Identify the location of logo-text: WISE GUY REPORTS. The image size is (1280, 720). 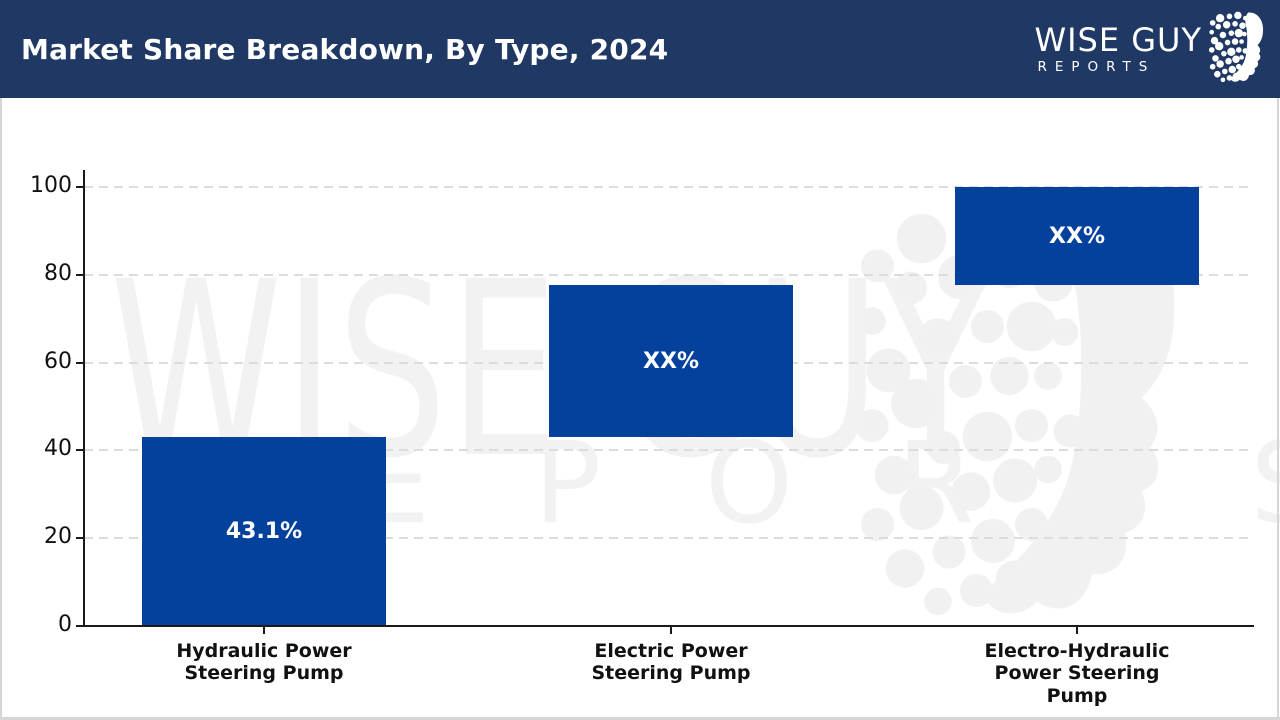
(1118, 49).